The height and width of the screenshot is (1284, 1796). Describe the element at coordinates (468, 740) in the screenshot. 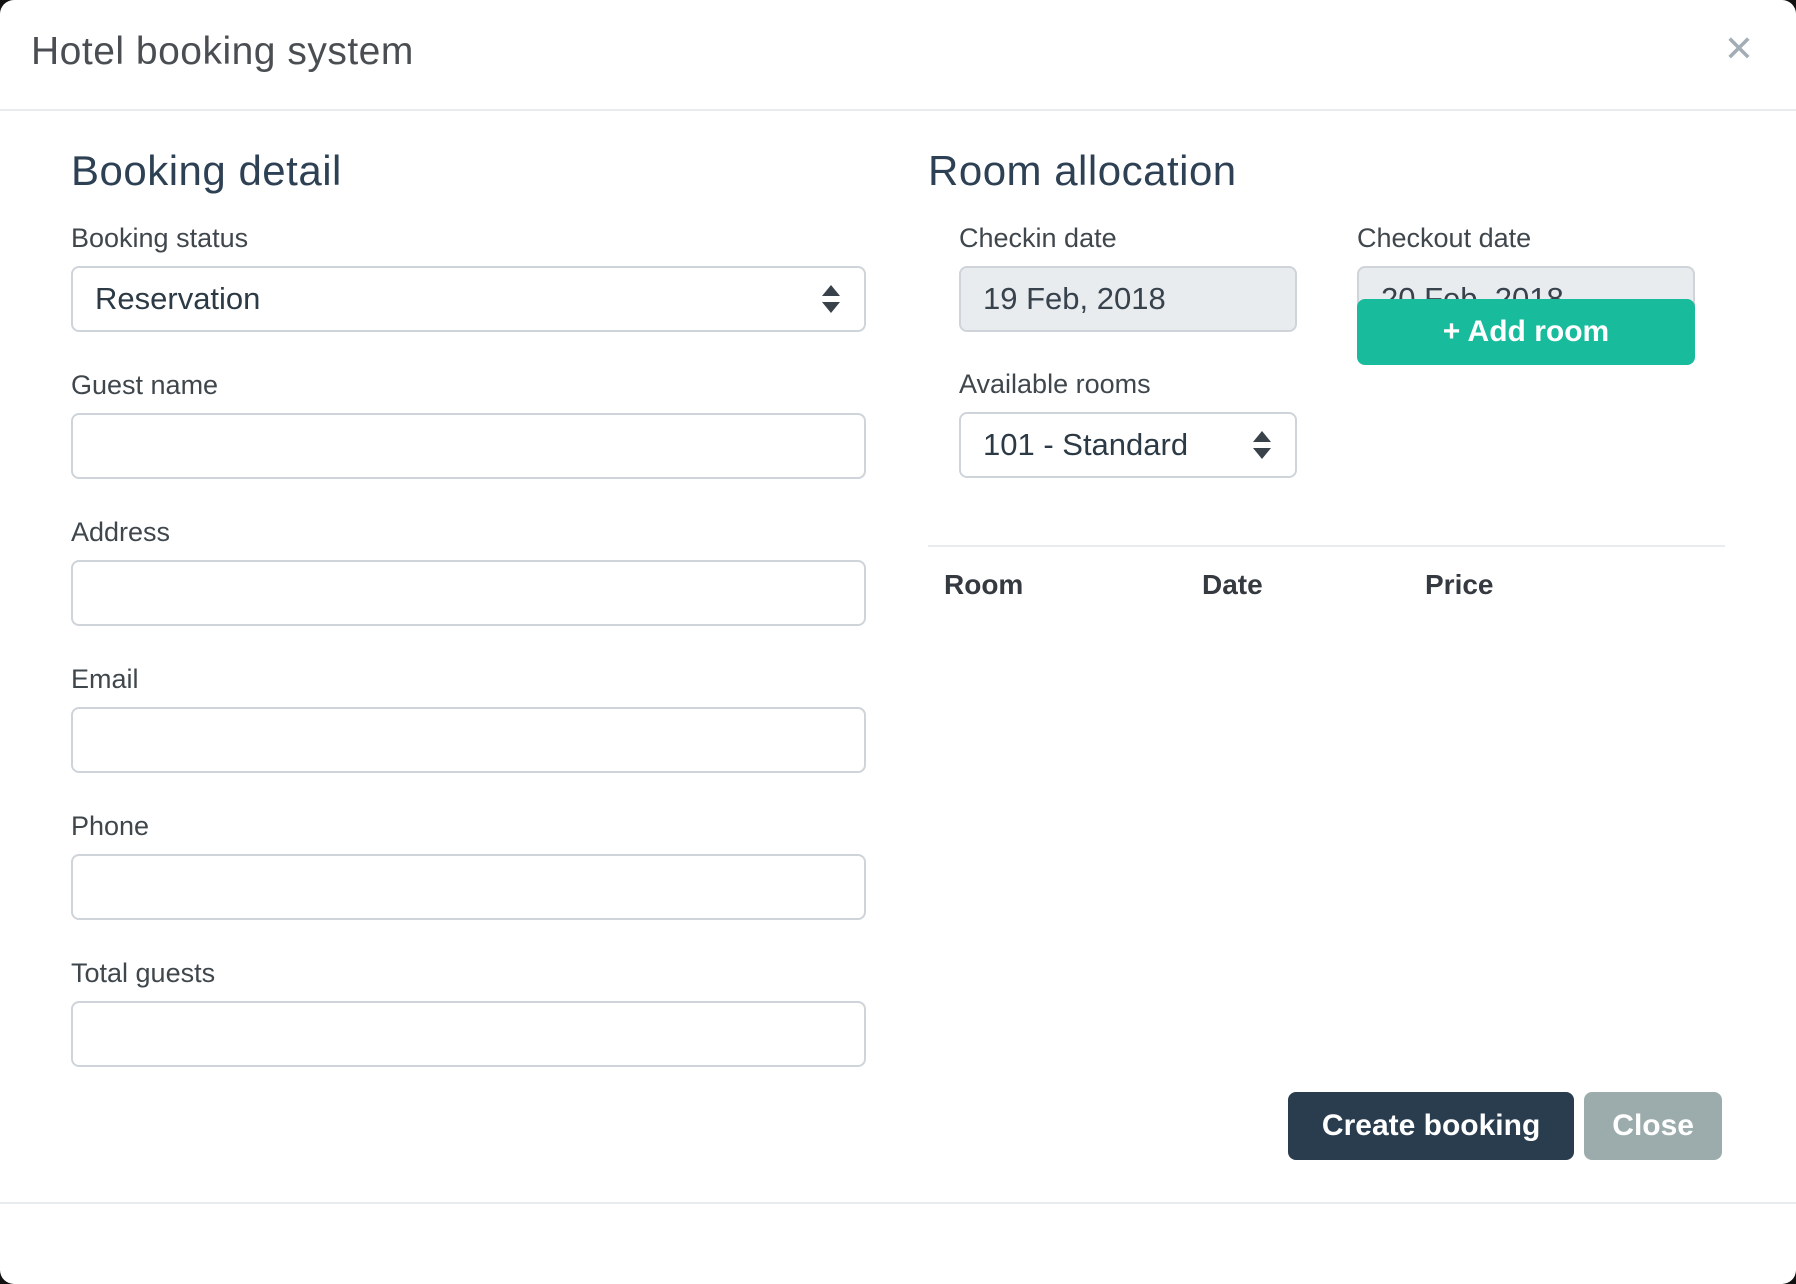

I see `email-input` at that location.